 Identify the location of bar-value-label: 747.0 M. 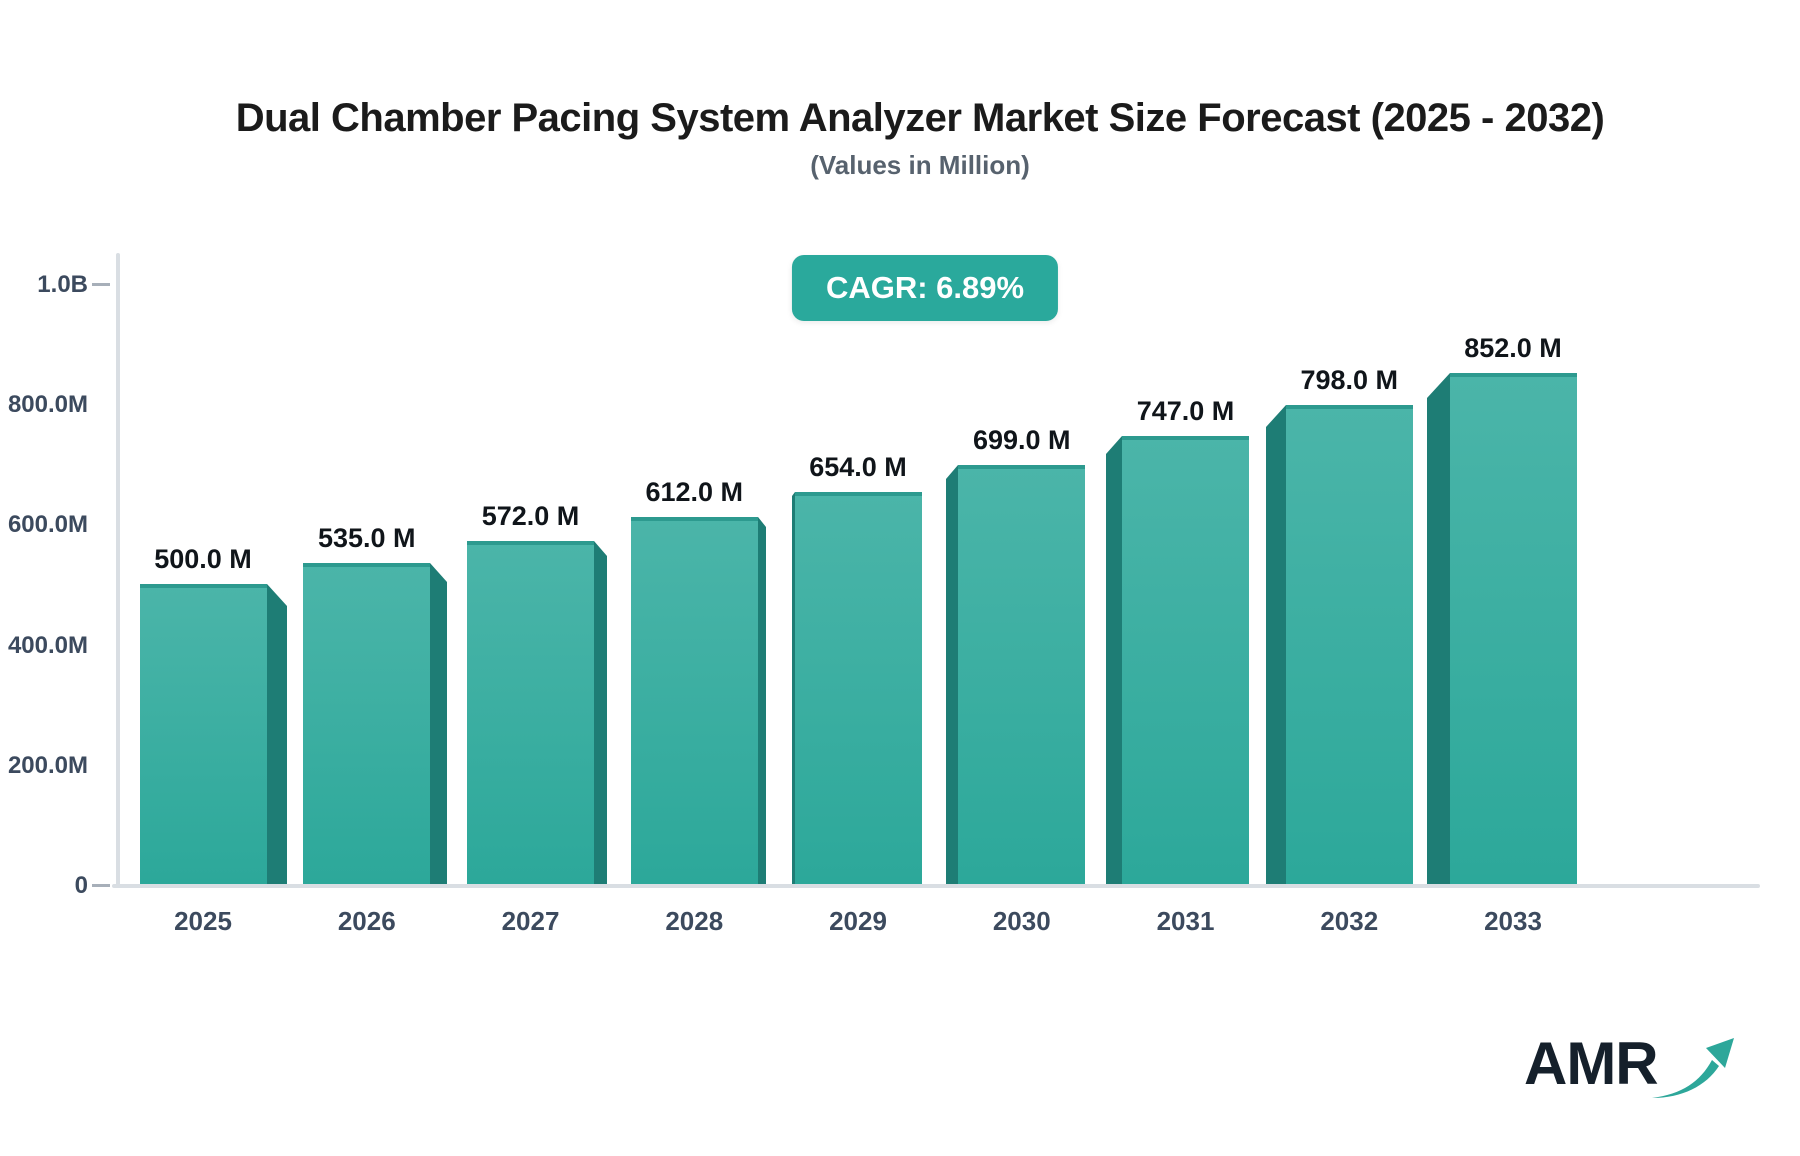
(1185, 411).